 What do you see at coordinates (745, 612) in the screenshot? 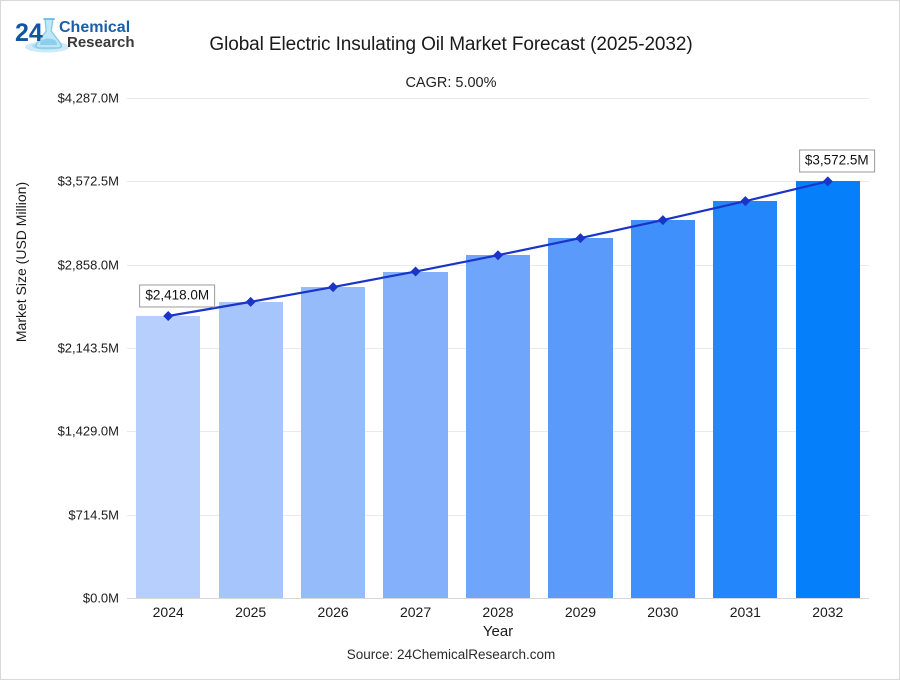
I see `x-axis-tick-label: 2031` at bounding box center [745, 612].